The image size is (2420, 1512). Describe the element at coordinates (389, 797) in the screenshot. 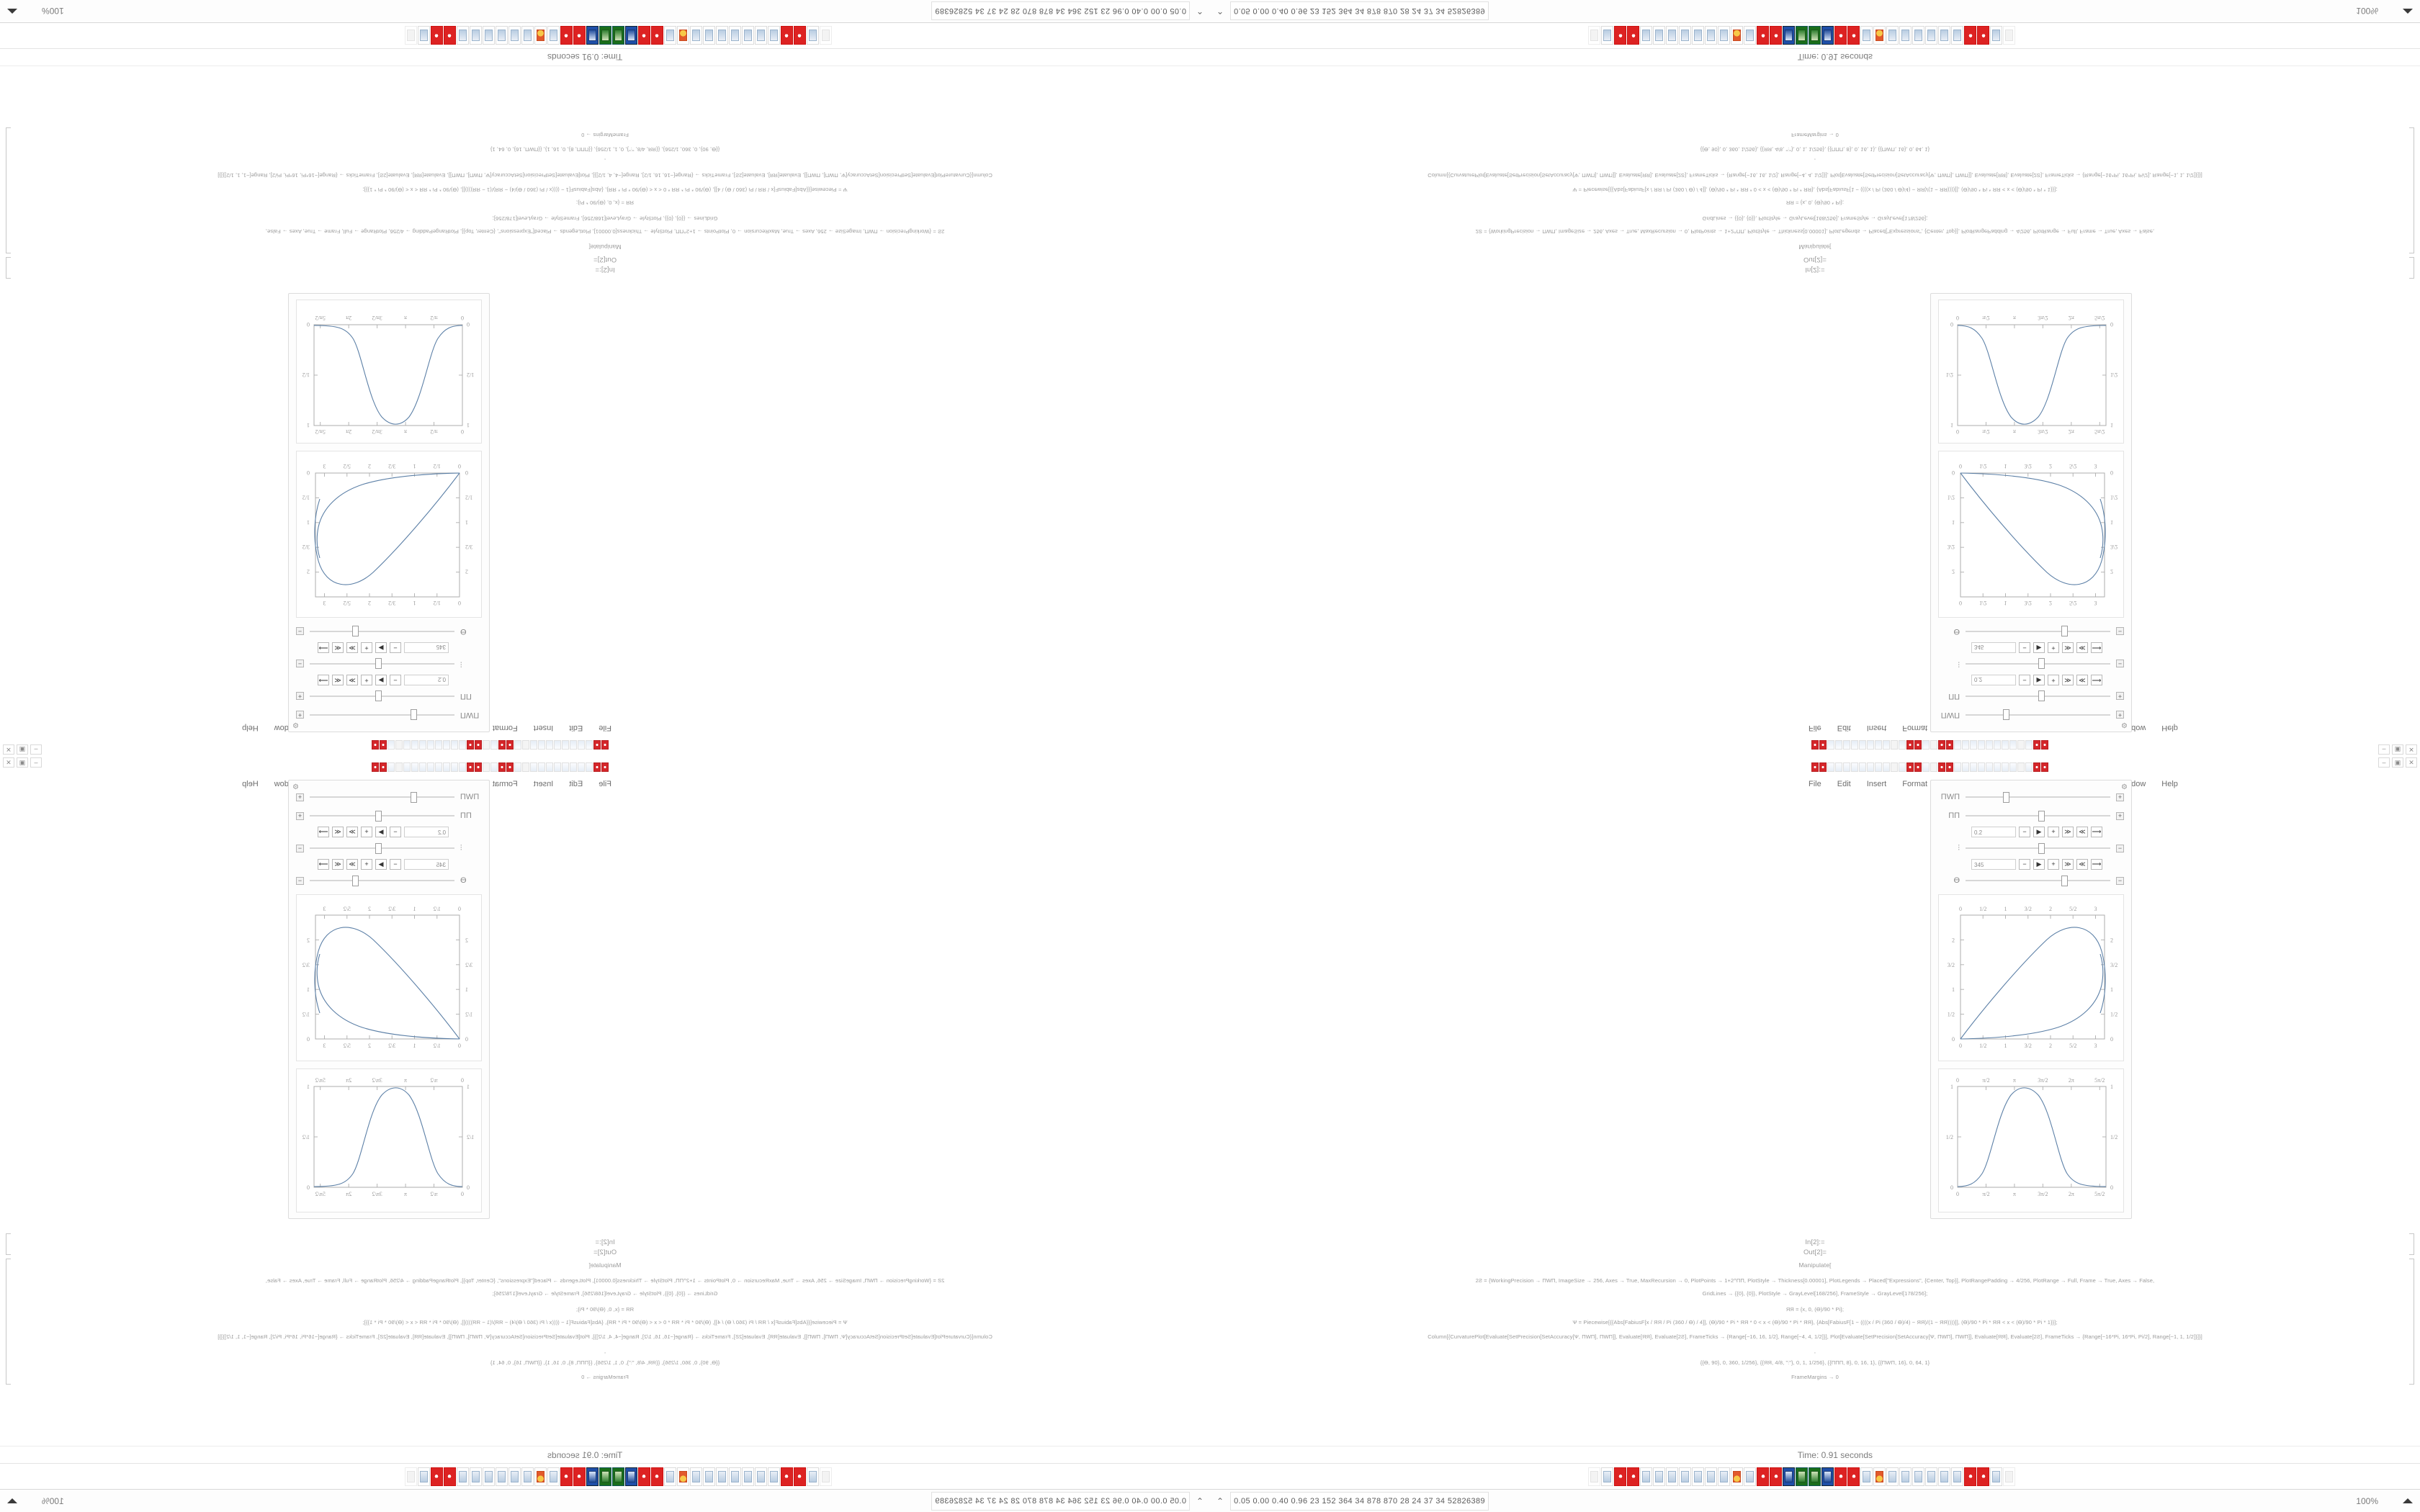

I see `slider-row: ПWП +` at that location.